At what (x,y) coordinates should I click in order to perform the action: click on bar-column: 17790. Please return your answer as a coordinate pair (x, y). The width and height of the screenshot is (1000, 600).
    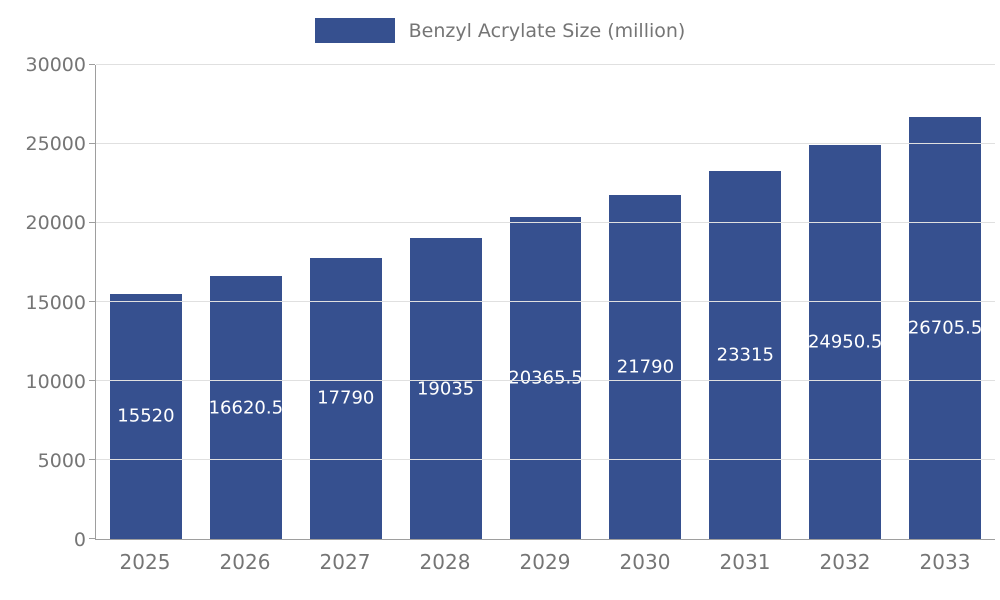
    Looking at the image, I should click on (346, 302).